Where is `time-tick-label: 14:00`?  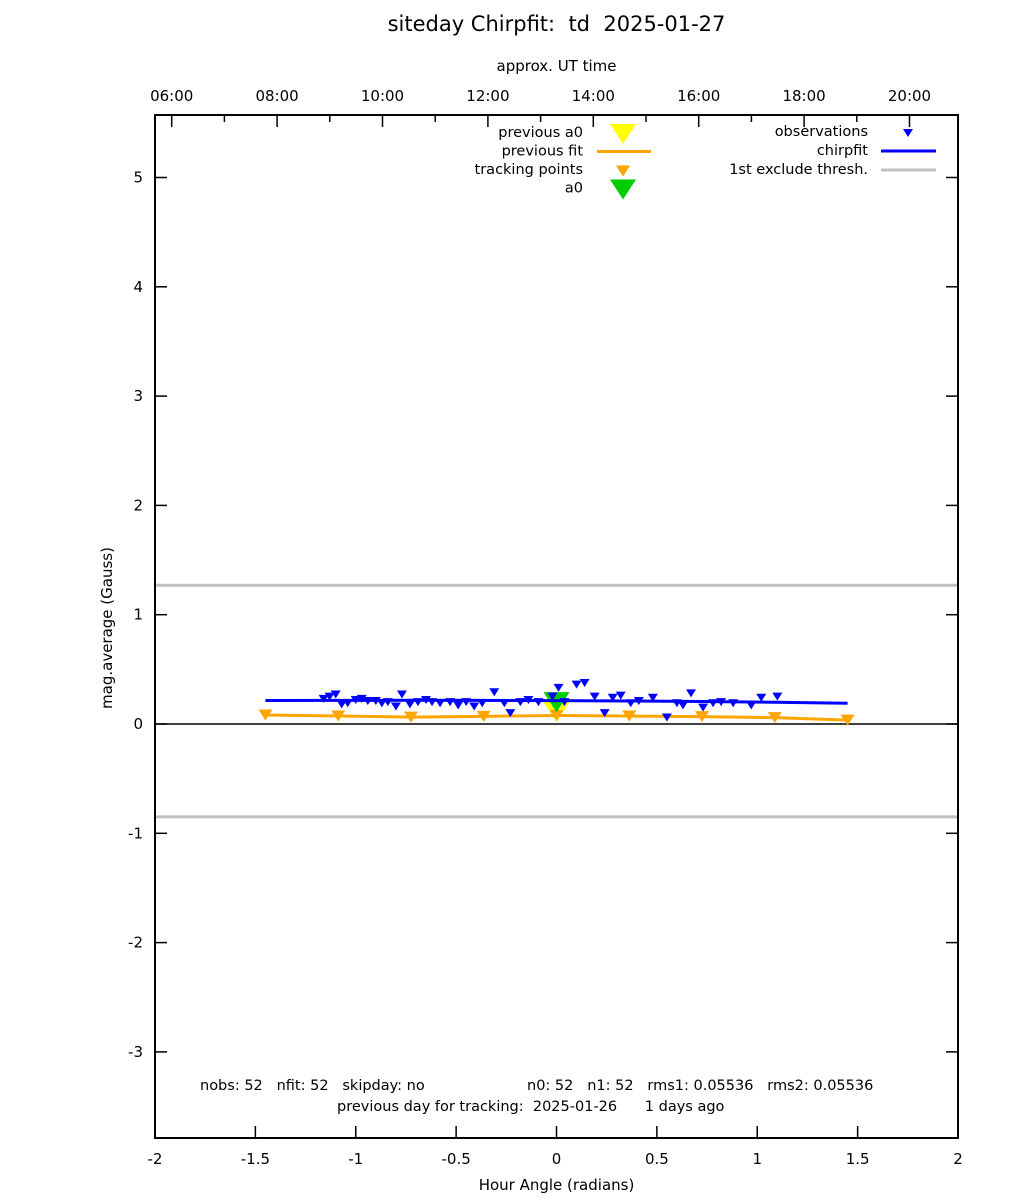 time-tick-label: 14:00 is located at coordinates (593, 96).